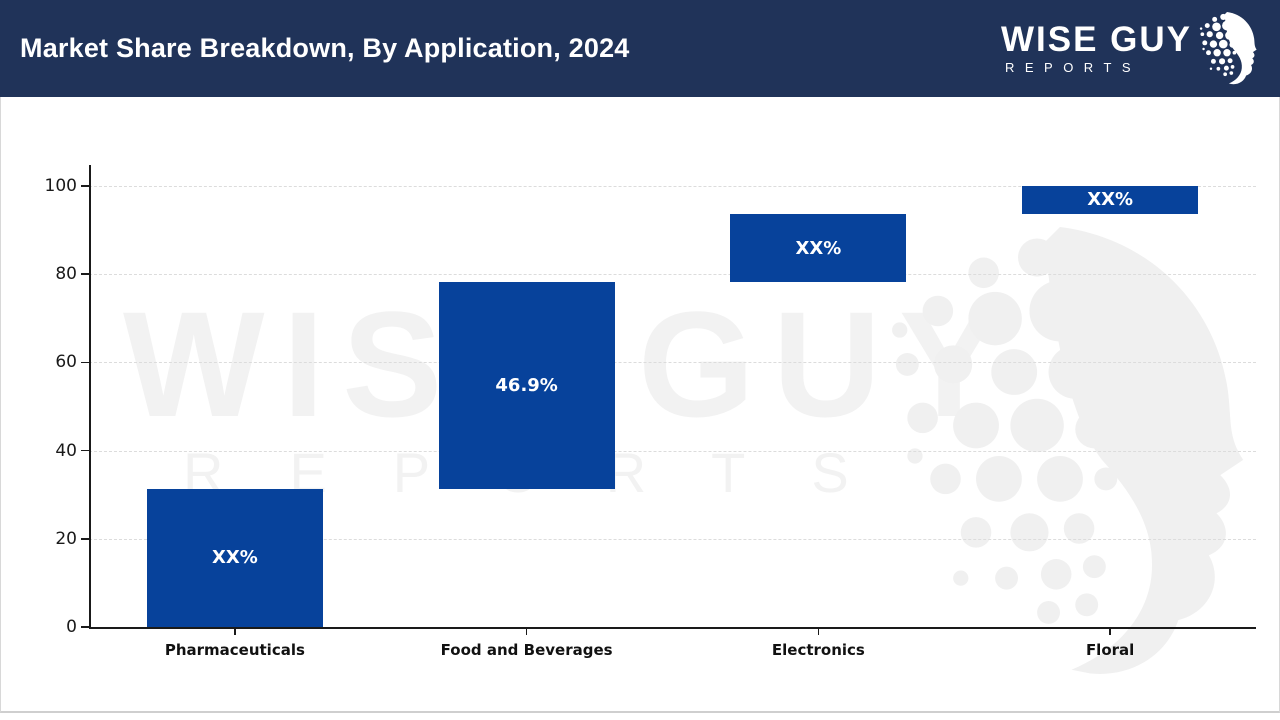 The image size is (1280, 720). I want to click on x-axis-line, so click(672, 628).